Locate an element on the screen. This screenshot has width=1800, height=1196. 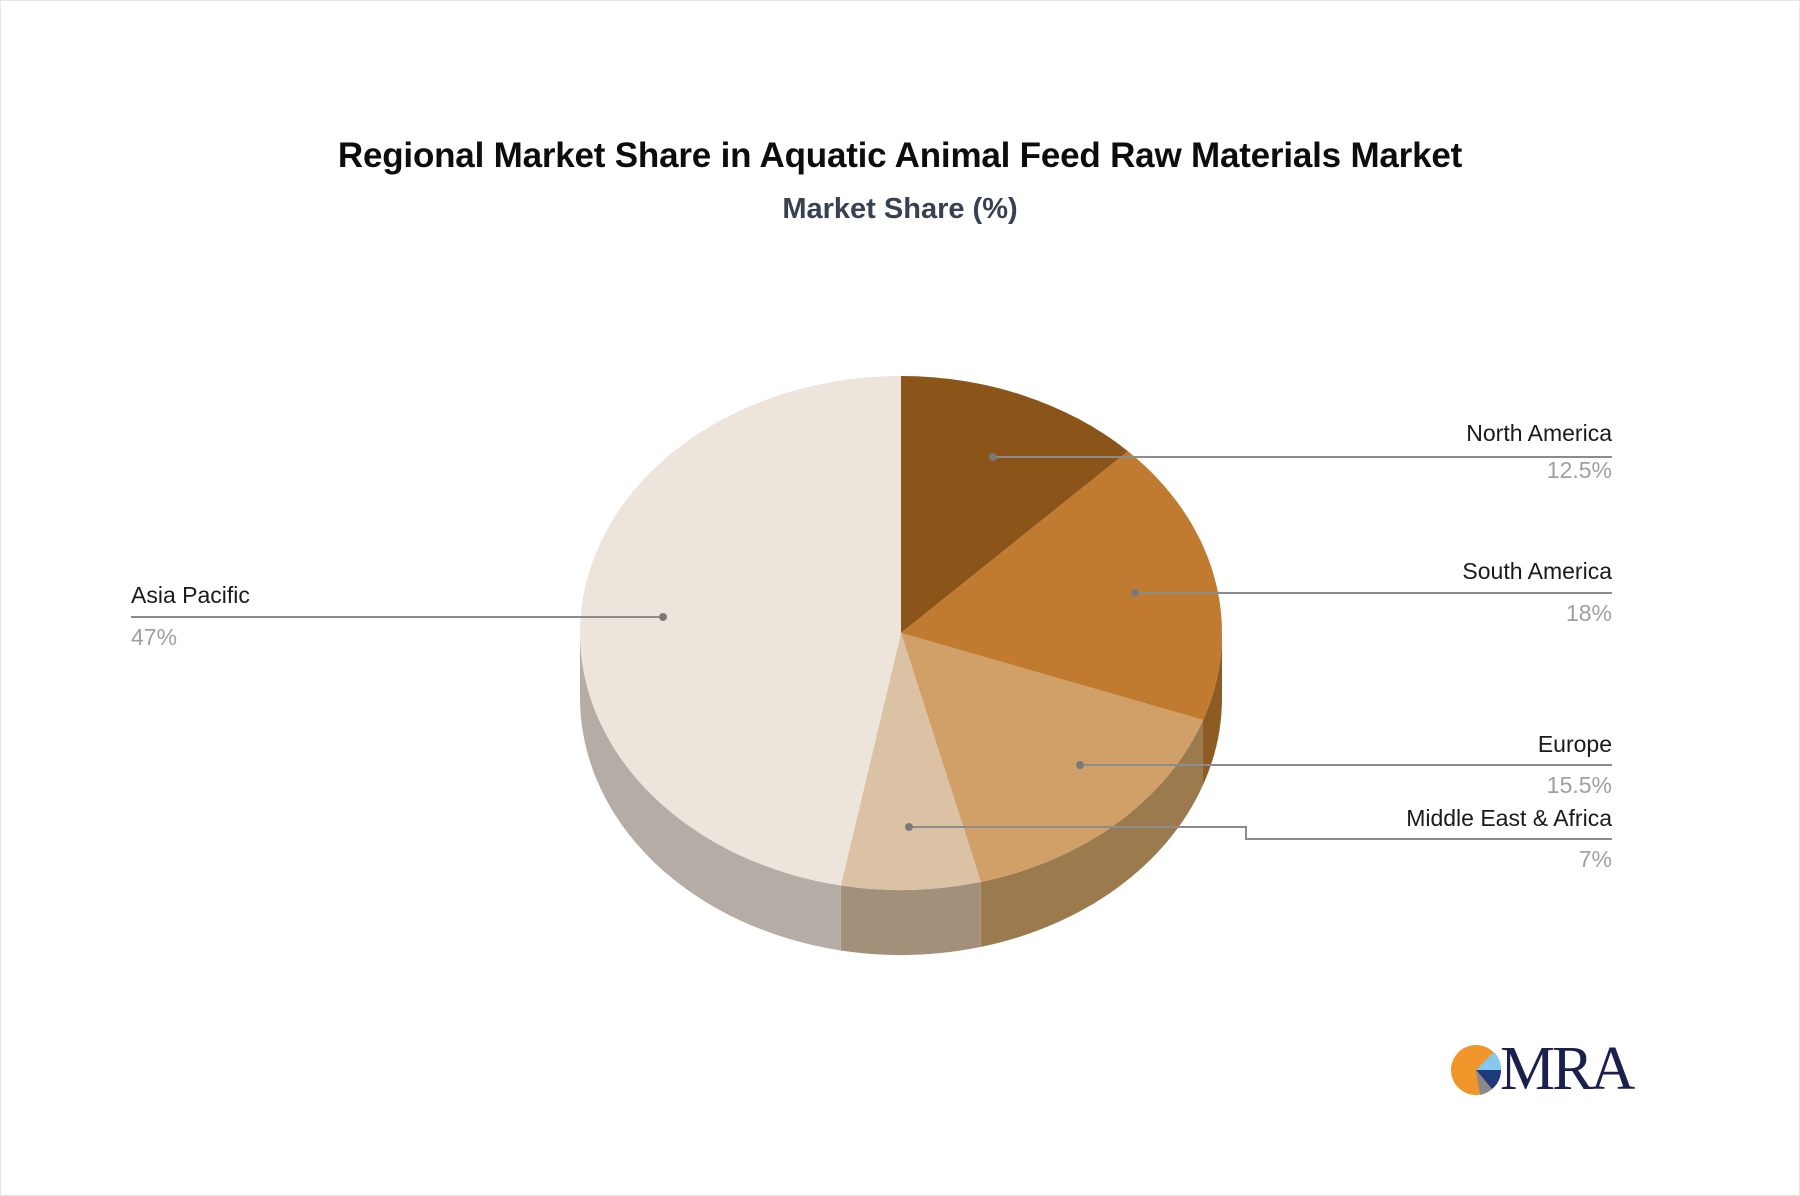
value-south-america: 18% is located at coordinates (1589, 613).